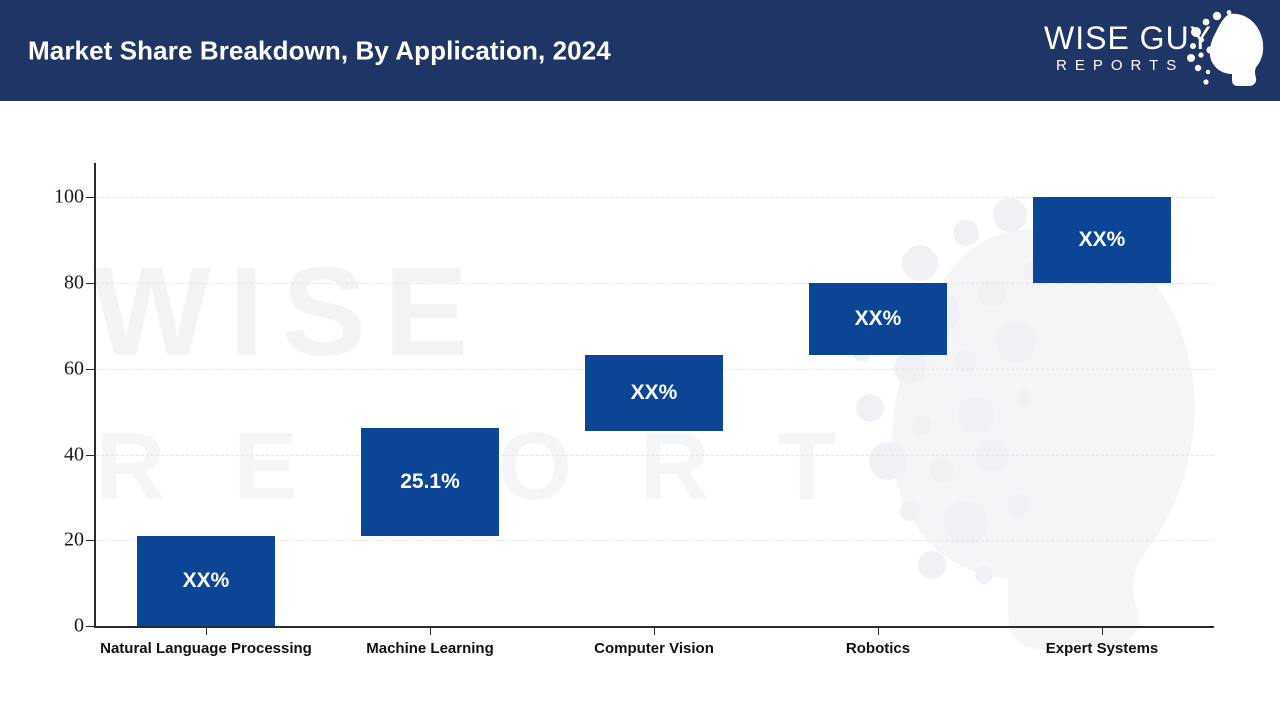 The height and width of the screenshot is (720, 1280). What do you see at coordinates (1225, 48) in the screenshot?
I see `head-profile-dots-icon` at bounding box center [1225, 48].